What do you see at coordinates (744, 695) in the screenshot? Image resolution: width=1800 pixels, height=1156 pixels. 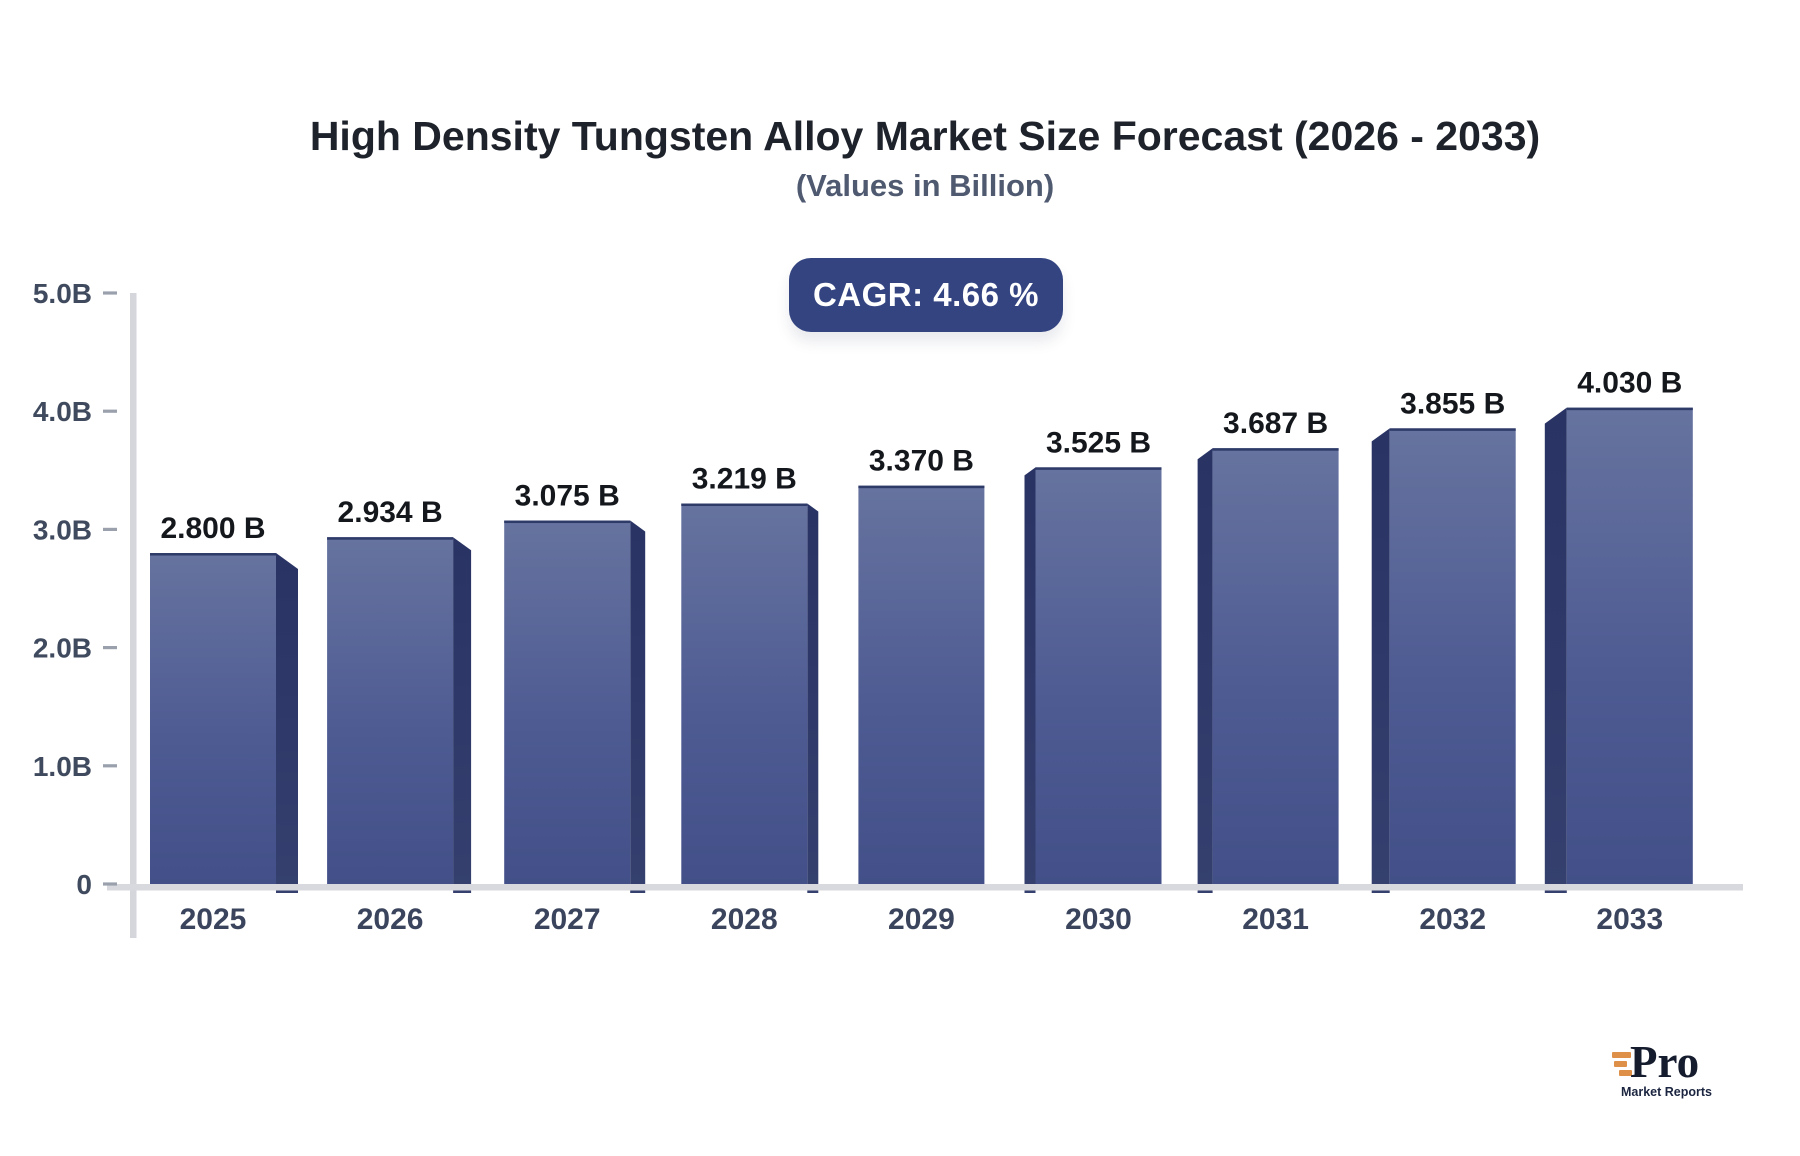 I see `bar-2028` at bounding box center [744, 695].